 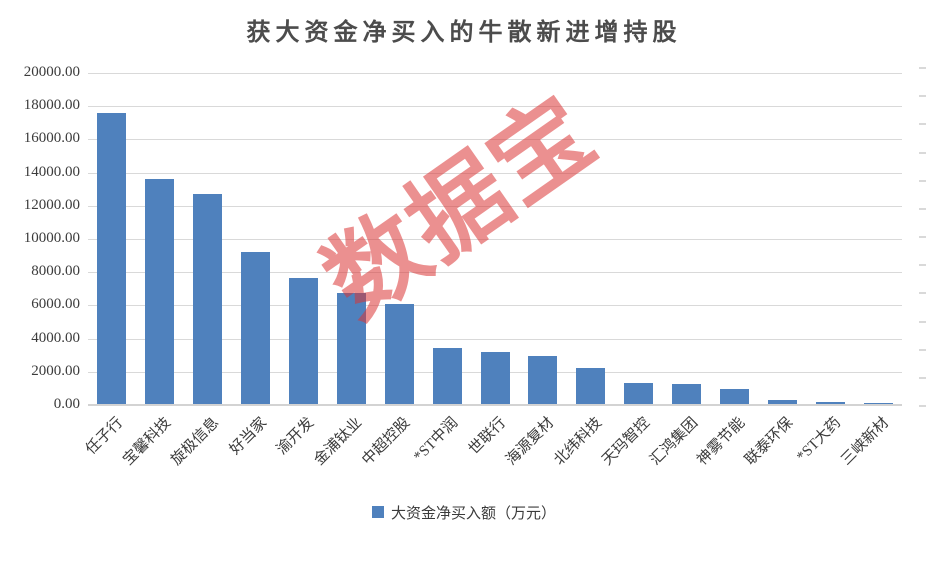 I want to click on chart-title: 获大资金净买入的牛散新进增持股, so click(x=464, y=33).